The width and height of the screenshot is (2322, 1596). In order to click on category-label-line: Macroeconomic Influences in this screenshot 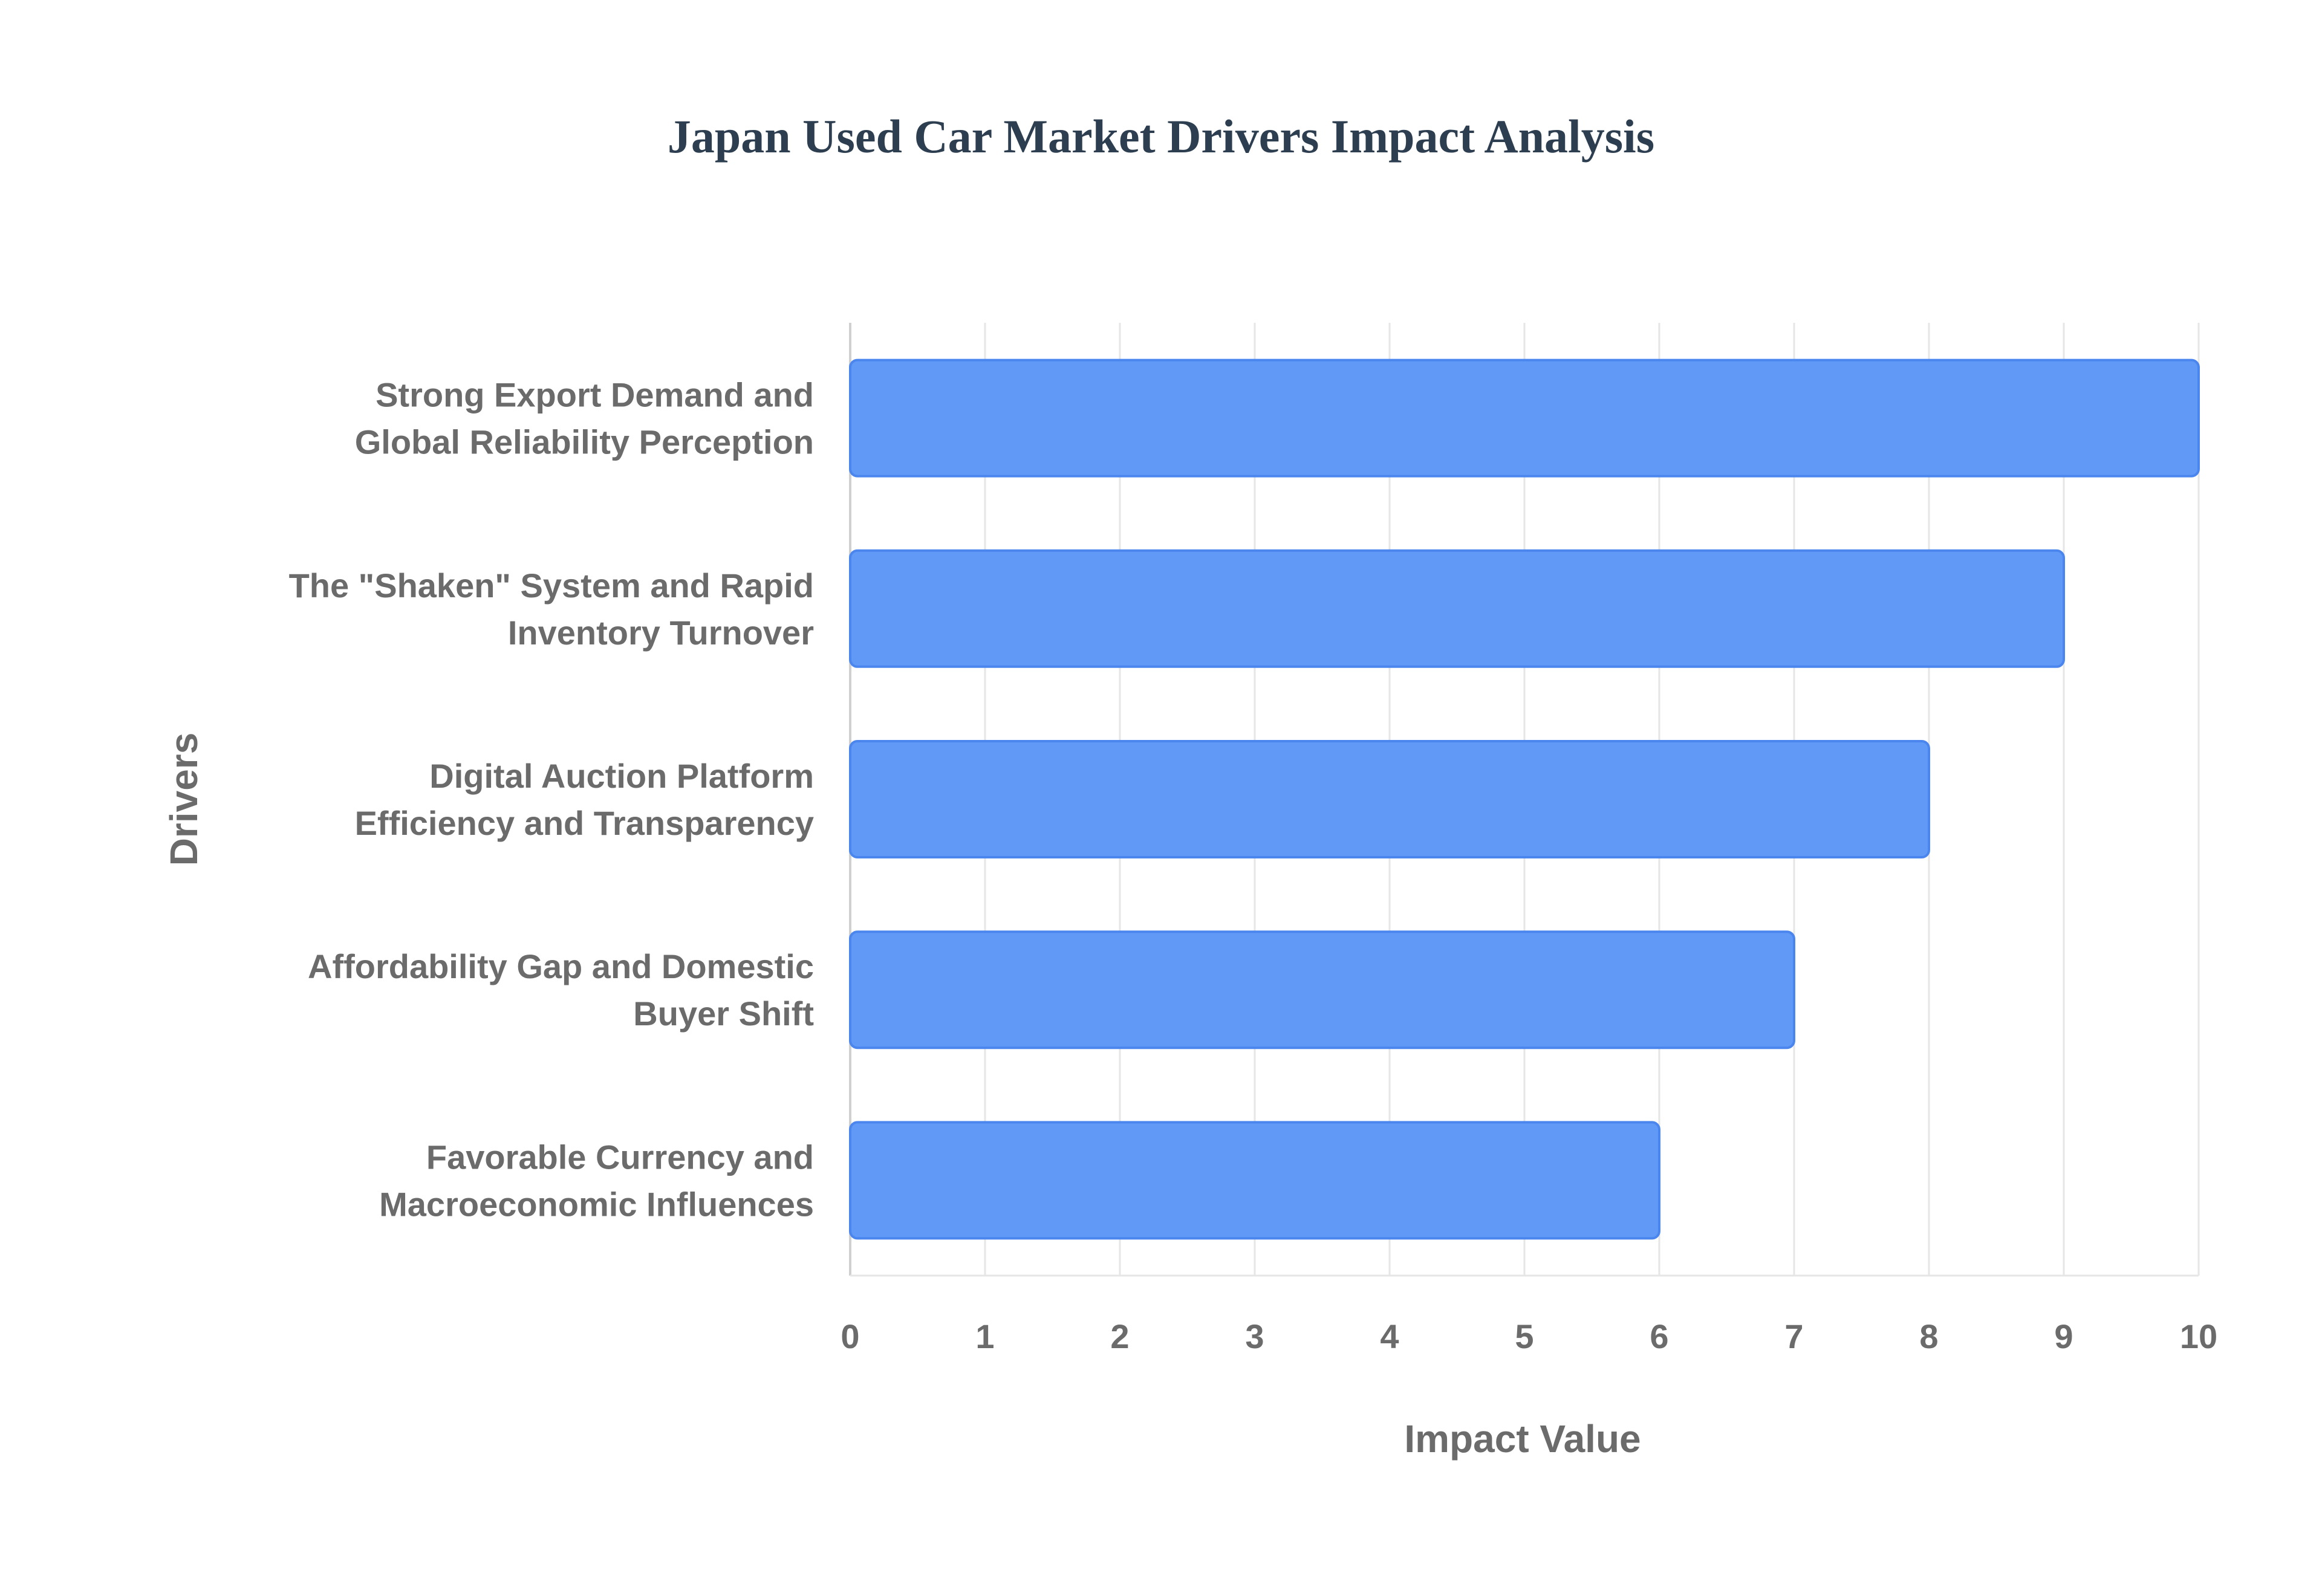, I will do `click(596, 1204)`.